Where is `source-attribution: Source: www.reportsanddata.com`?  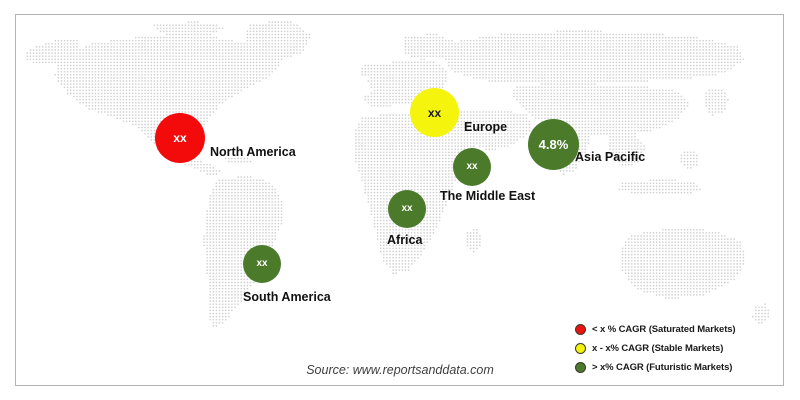
source-attribution: Source: www.reportsanddata.com is located at coordinates (400, 370).